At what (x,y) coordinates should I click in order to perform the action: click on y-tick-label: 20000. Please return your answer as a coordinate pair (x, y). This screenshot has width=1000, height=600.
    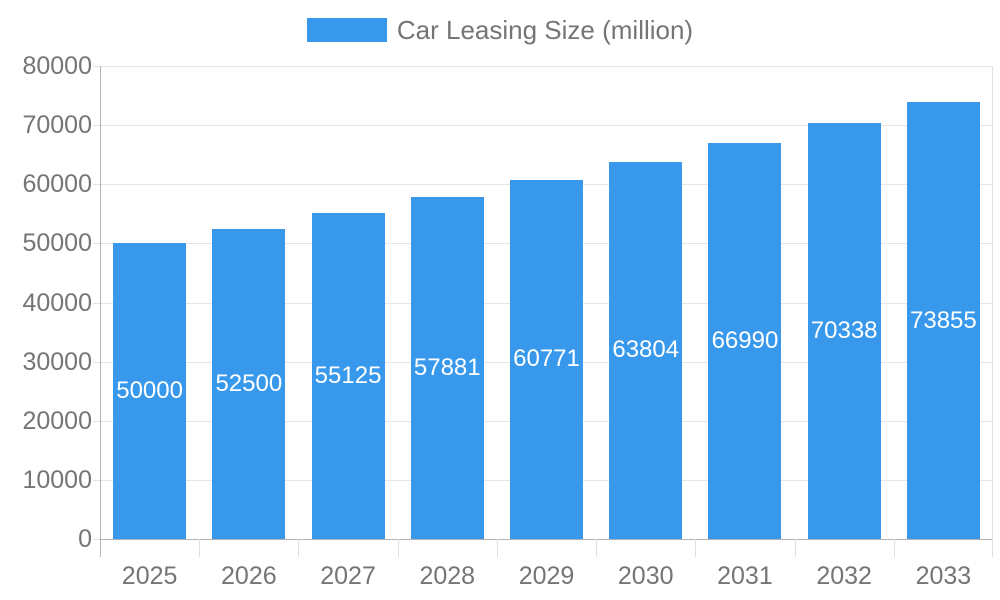
    Looking at the image, I should click on (57, 420).